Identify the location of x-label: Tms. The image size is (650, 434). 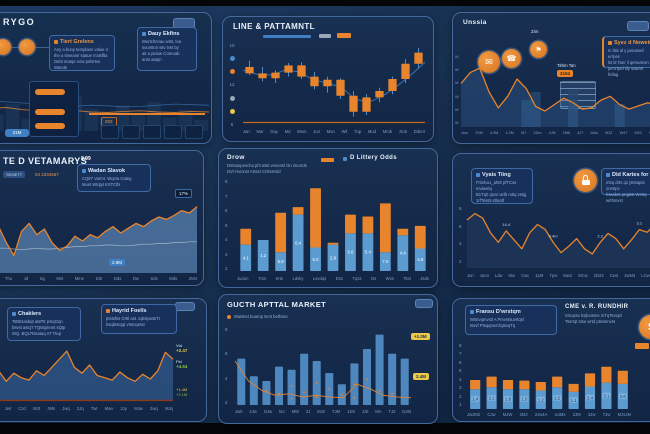
(262, 278).